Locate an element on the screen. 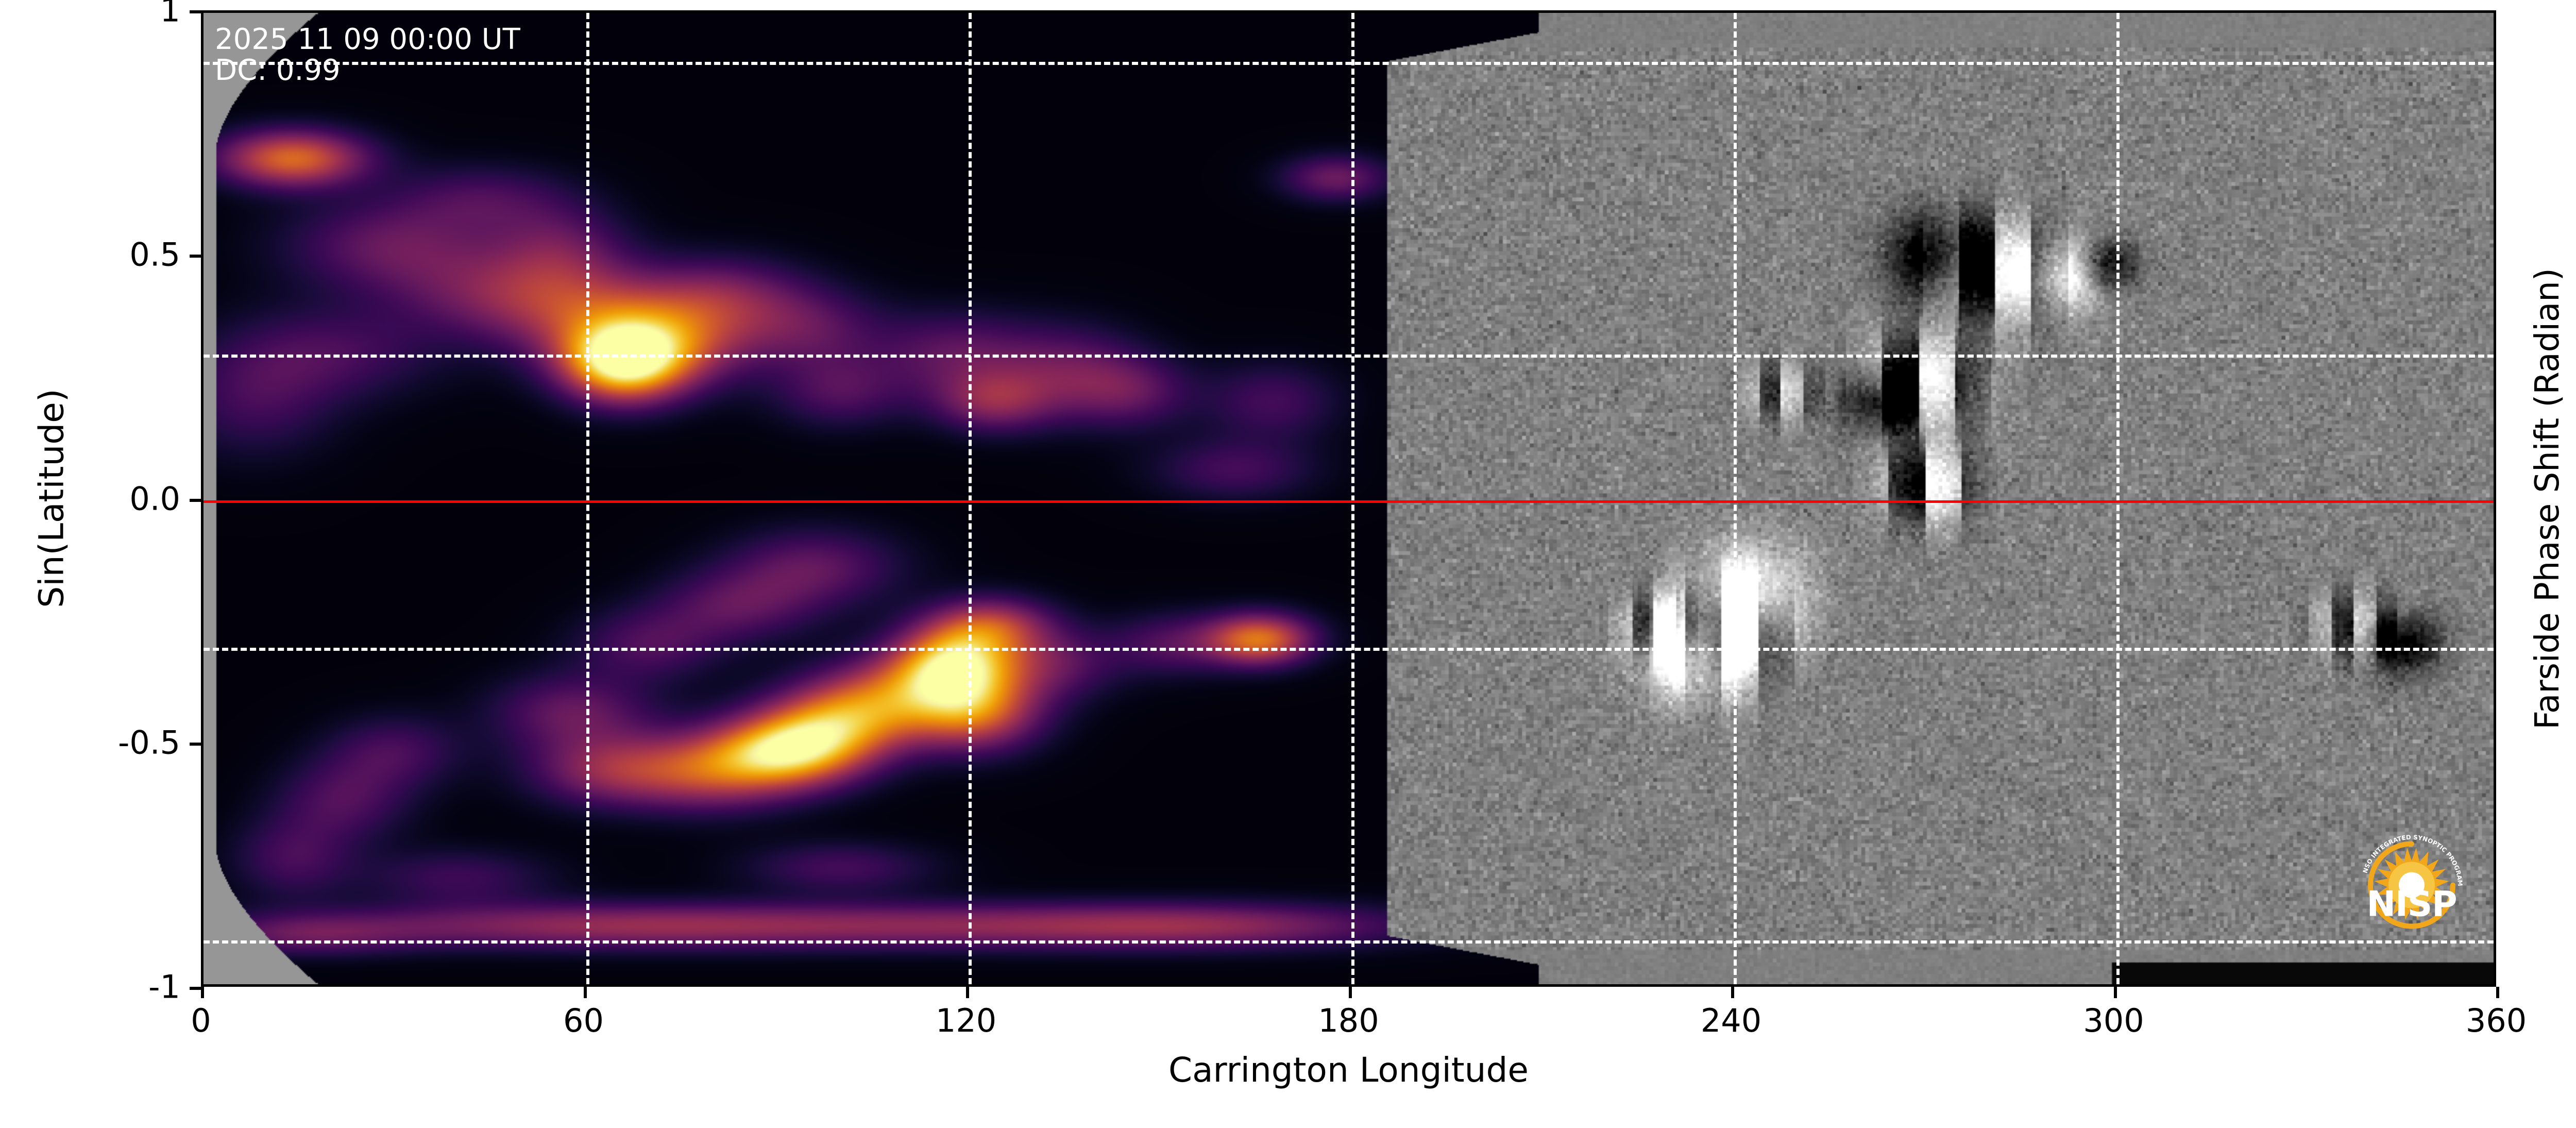 The width and height of the screenshot is (2576, 1128). y-tick-label: 0.5 is located at coordinates (154, 254).